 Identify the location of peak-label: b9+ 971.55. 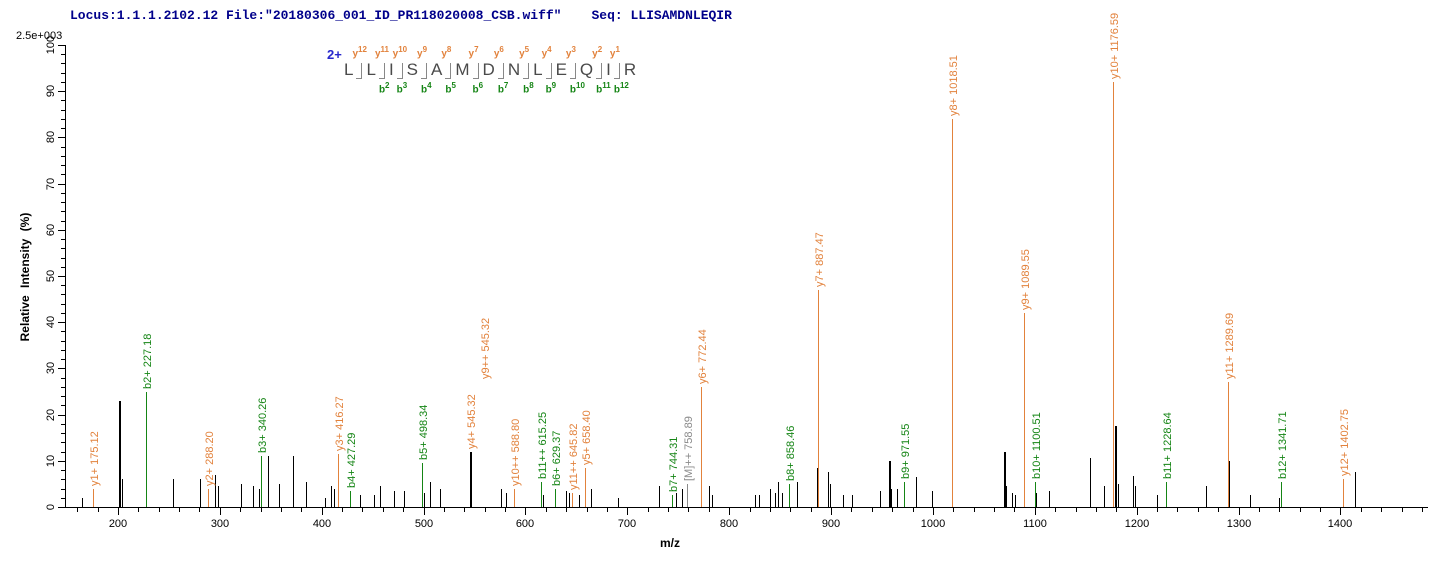
(906, 451).